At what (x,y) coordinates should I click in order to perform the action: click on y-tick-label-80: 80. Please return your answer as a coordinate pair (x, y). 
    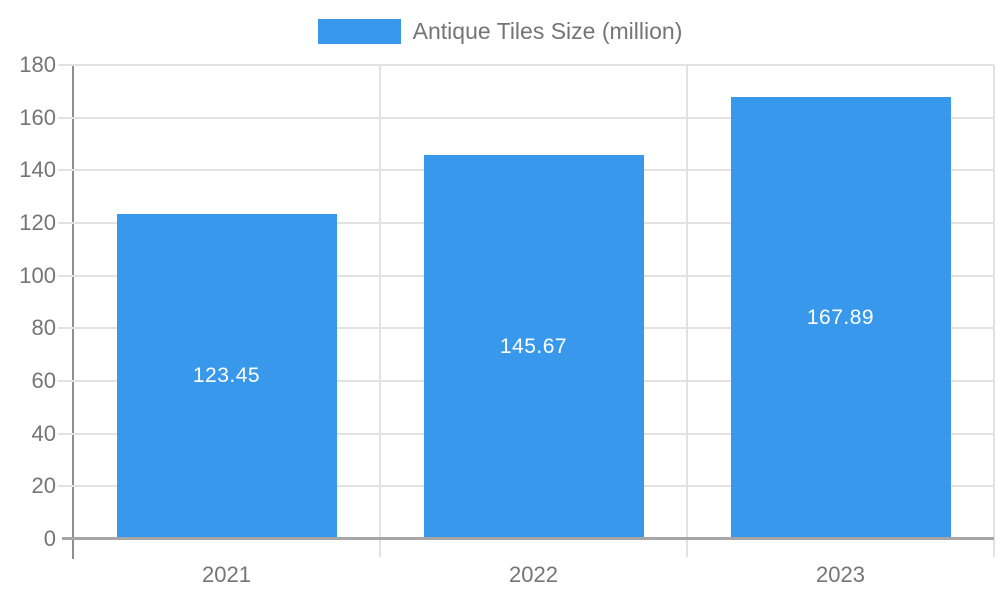
    Looking at the image, I should click on (43, 328).